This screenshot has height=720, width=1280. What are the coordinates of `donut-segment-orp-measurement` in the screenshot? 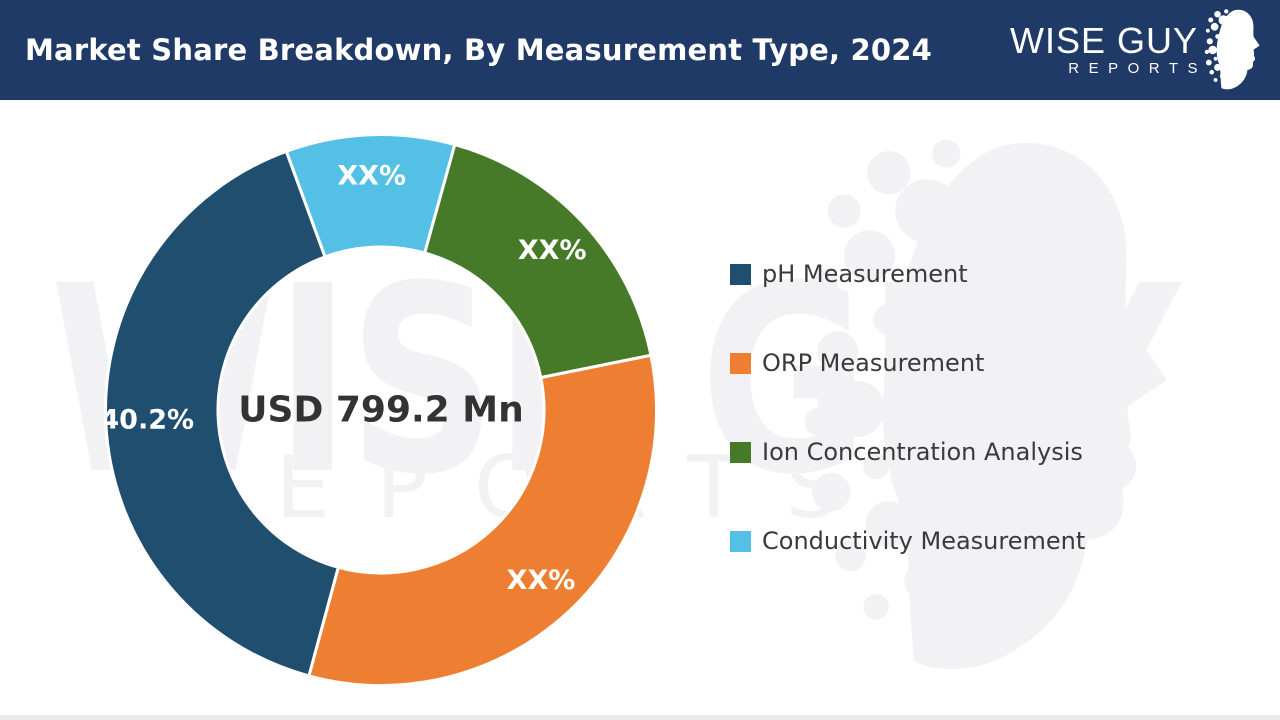 It's located at (482, 520).